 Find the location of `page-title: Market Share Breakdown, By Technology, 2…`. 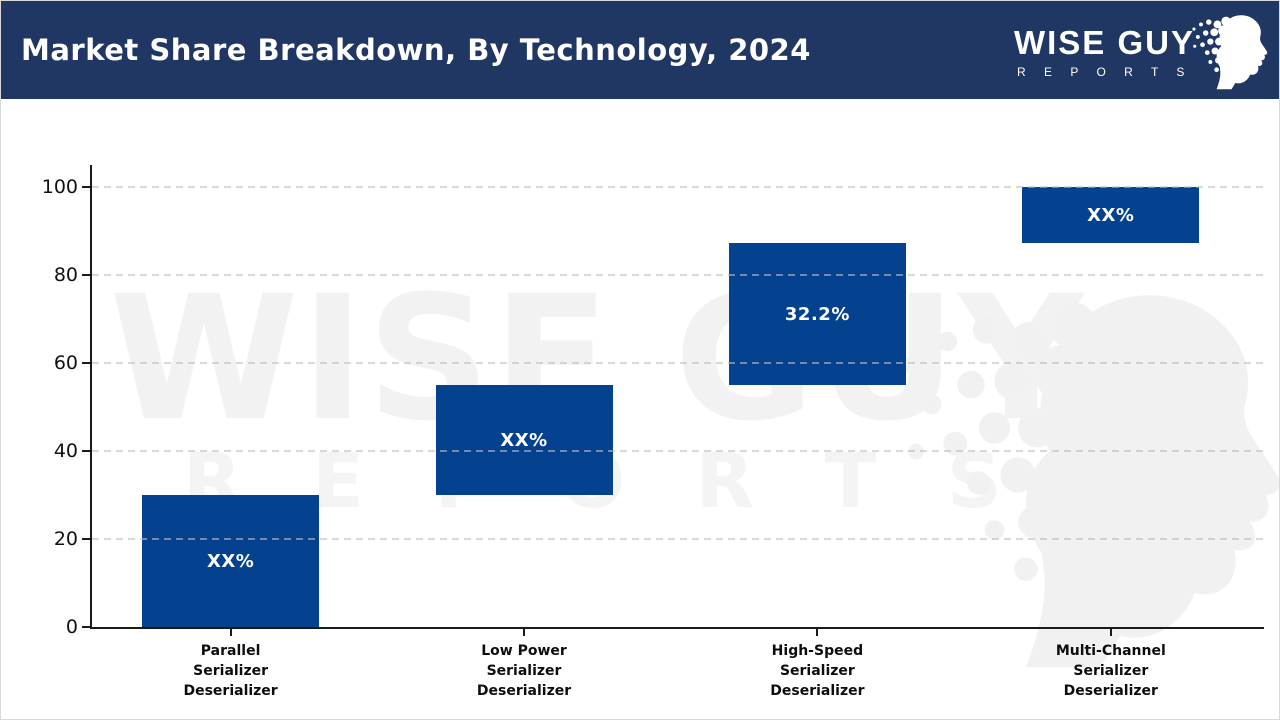

page-title: Market Share Breakdown, By Technology, 2… is located at coordinates (416, 50).